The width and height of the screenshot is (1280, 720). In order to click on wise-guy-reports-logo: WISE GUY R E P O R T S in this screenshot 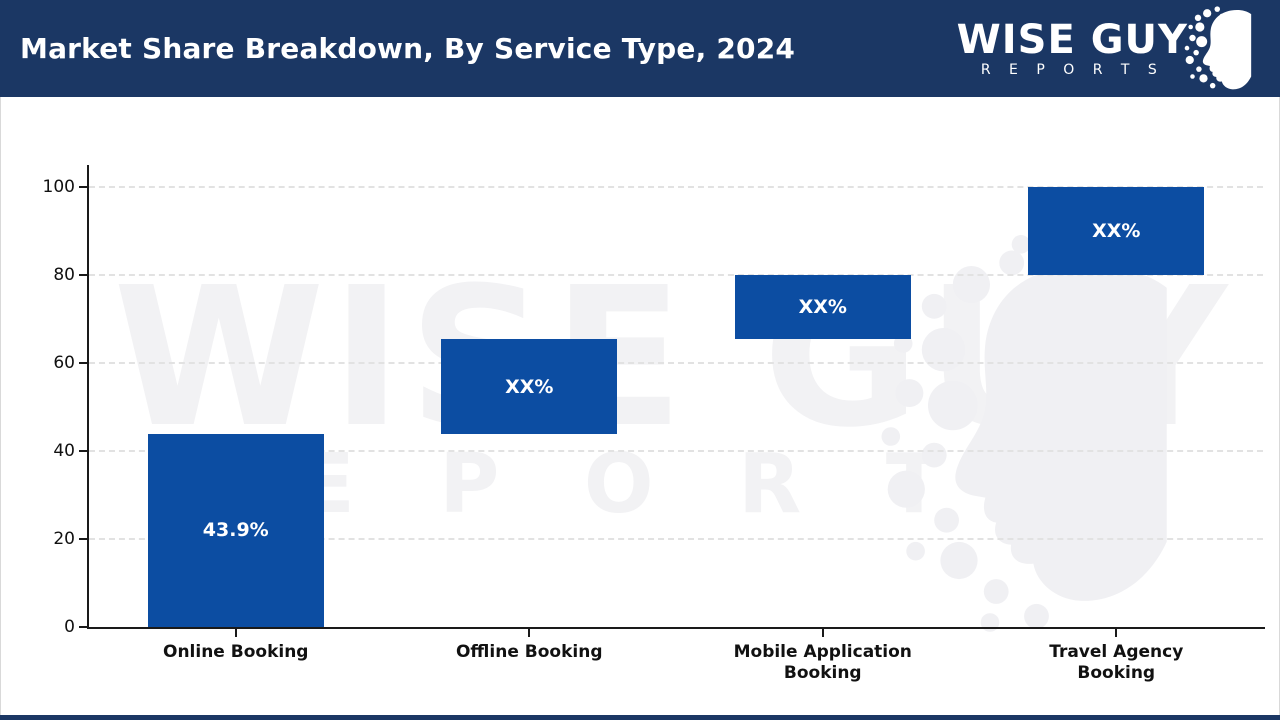, I will do `click(1111, 49)`.